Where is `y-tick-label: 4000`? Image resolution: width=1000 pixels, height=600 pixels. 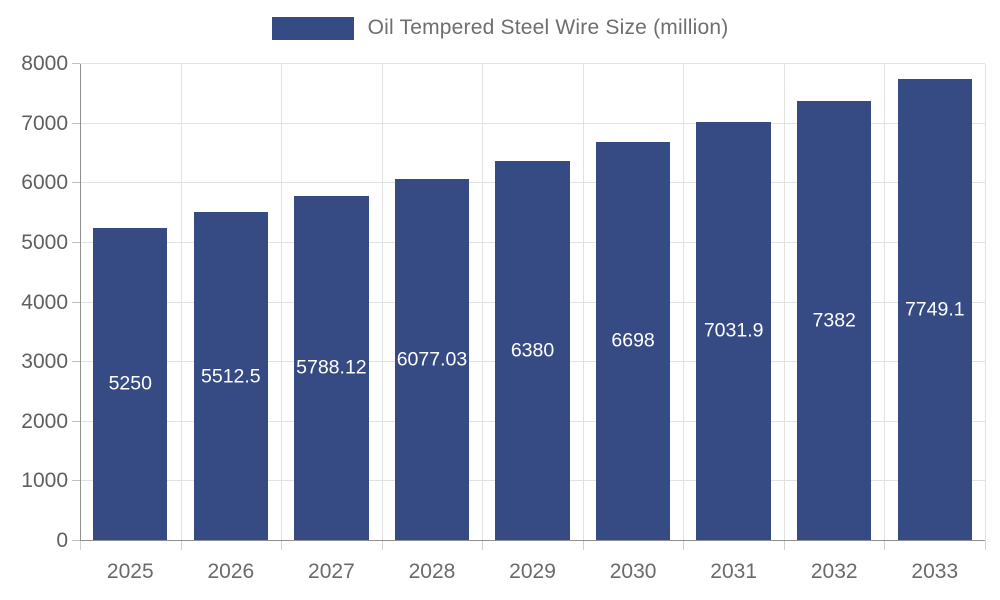 y-tick-label: 4000 is located at coordinates (44, 302).